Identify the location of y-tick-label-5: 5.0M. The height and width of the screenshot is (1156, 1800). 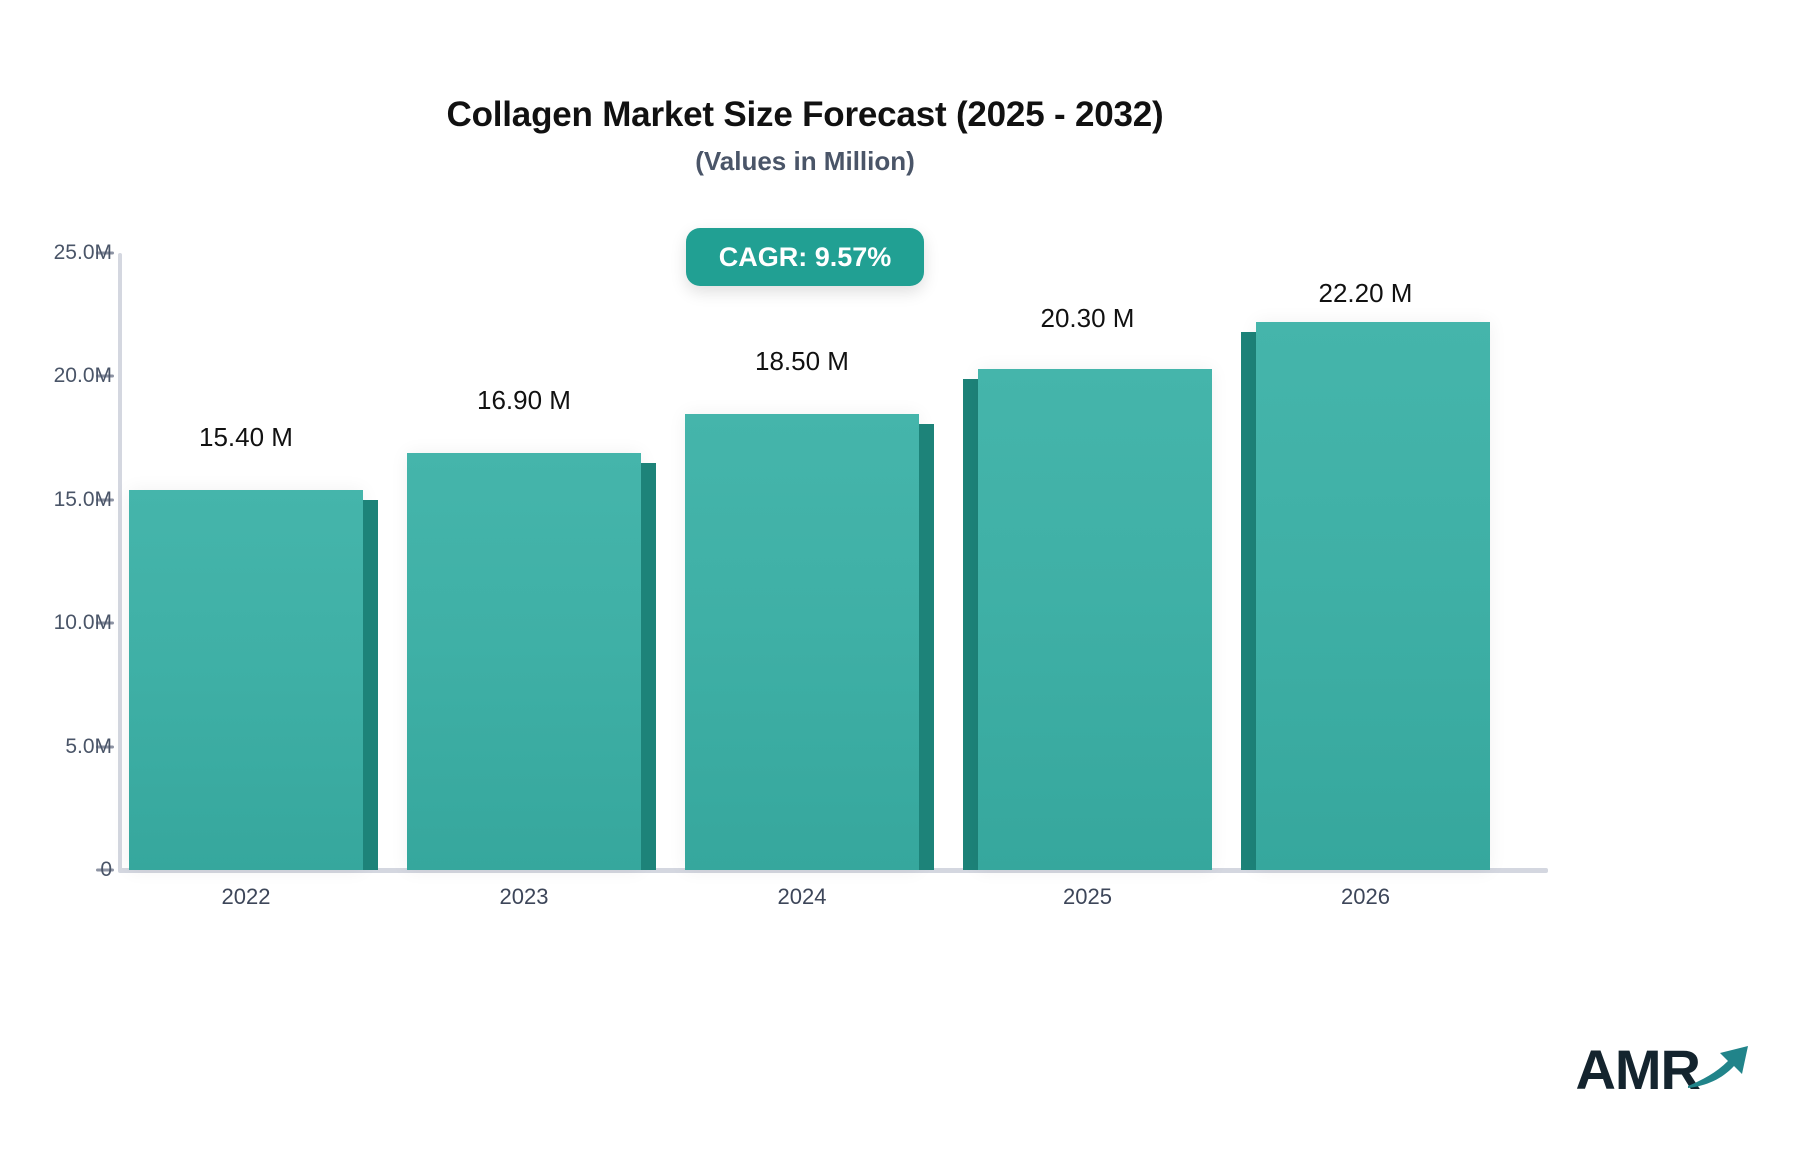
(88, 746).